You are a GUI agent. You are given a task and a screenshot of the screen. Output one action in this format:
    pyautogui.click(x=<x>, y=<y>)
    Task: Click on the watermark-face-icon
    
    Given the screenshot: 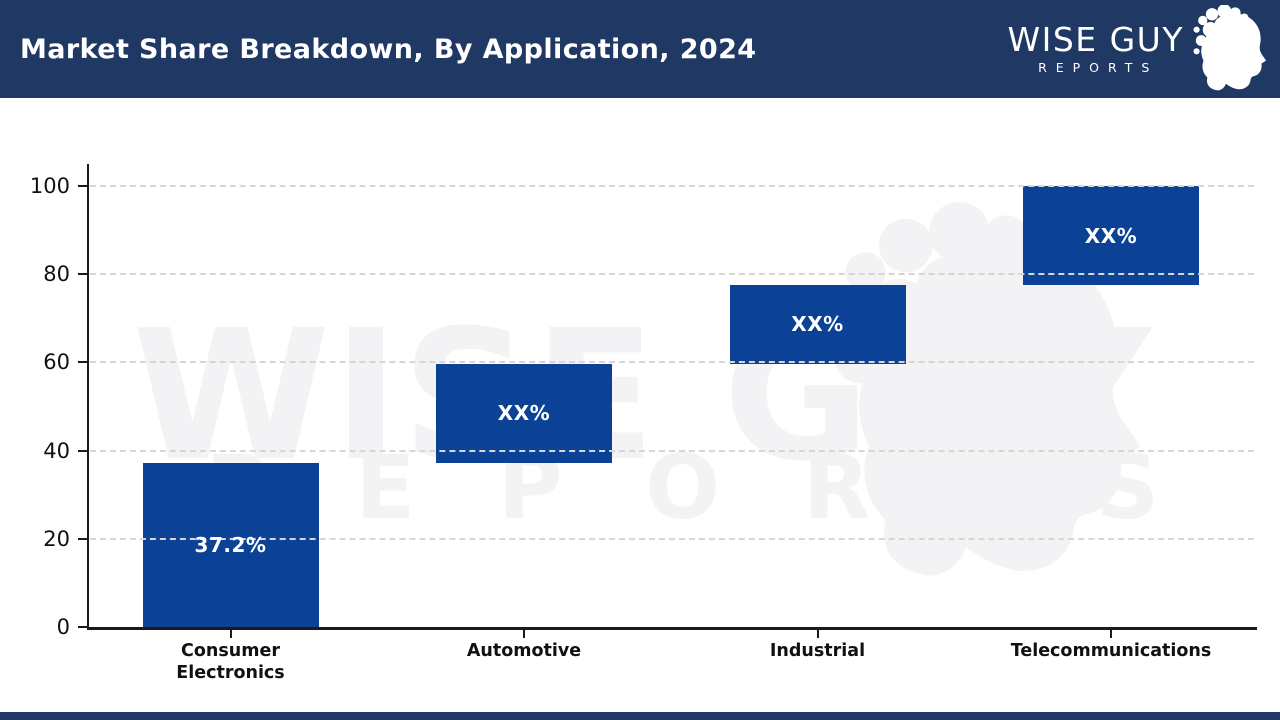 What is the action you would take?
    pyautogui.click(x=983, y=388)
    